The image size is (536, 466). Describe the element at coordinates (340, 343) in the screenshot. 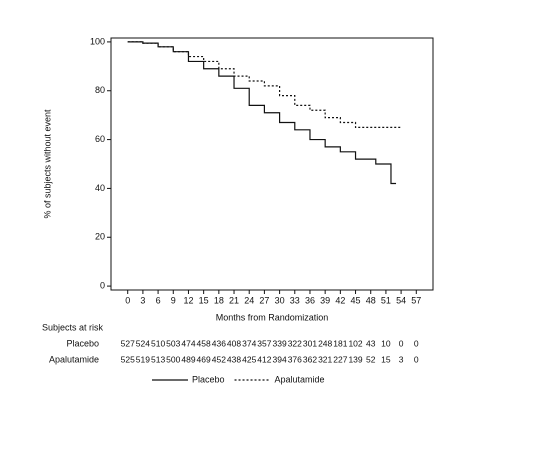

I see `risk-value: 181` at that location.